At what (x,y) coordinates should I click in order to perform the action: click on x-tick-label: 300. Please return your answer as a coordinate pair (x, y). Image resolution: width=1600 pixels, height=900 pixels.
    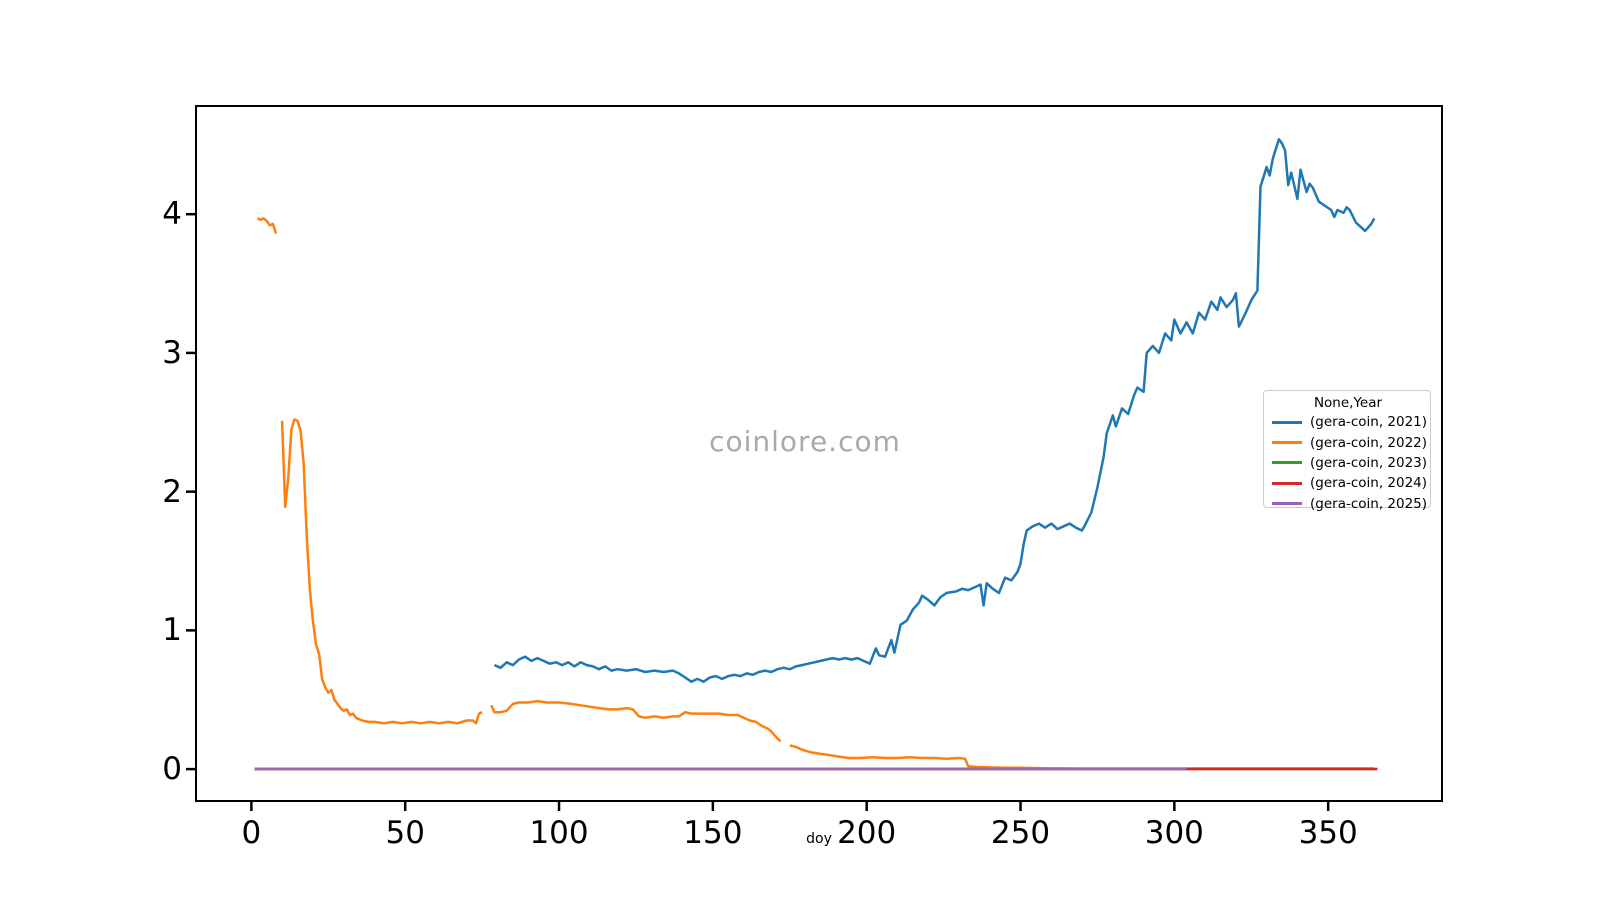
    Looking at the image, I should click on (1174, 833).